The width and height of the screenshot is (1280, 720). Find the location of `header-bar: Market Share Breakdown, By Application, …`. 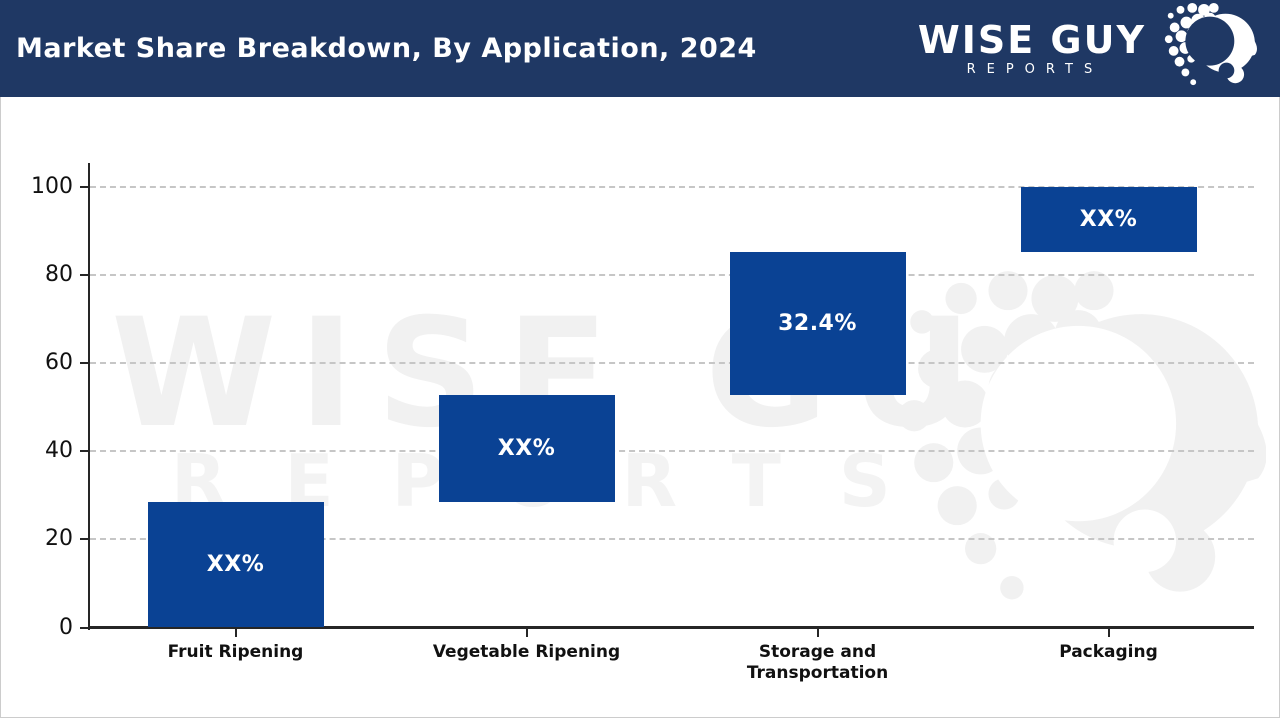

header-bar: Market Share Breakdown, By Application, … is located at coordinates (640, 48).